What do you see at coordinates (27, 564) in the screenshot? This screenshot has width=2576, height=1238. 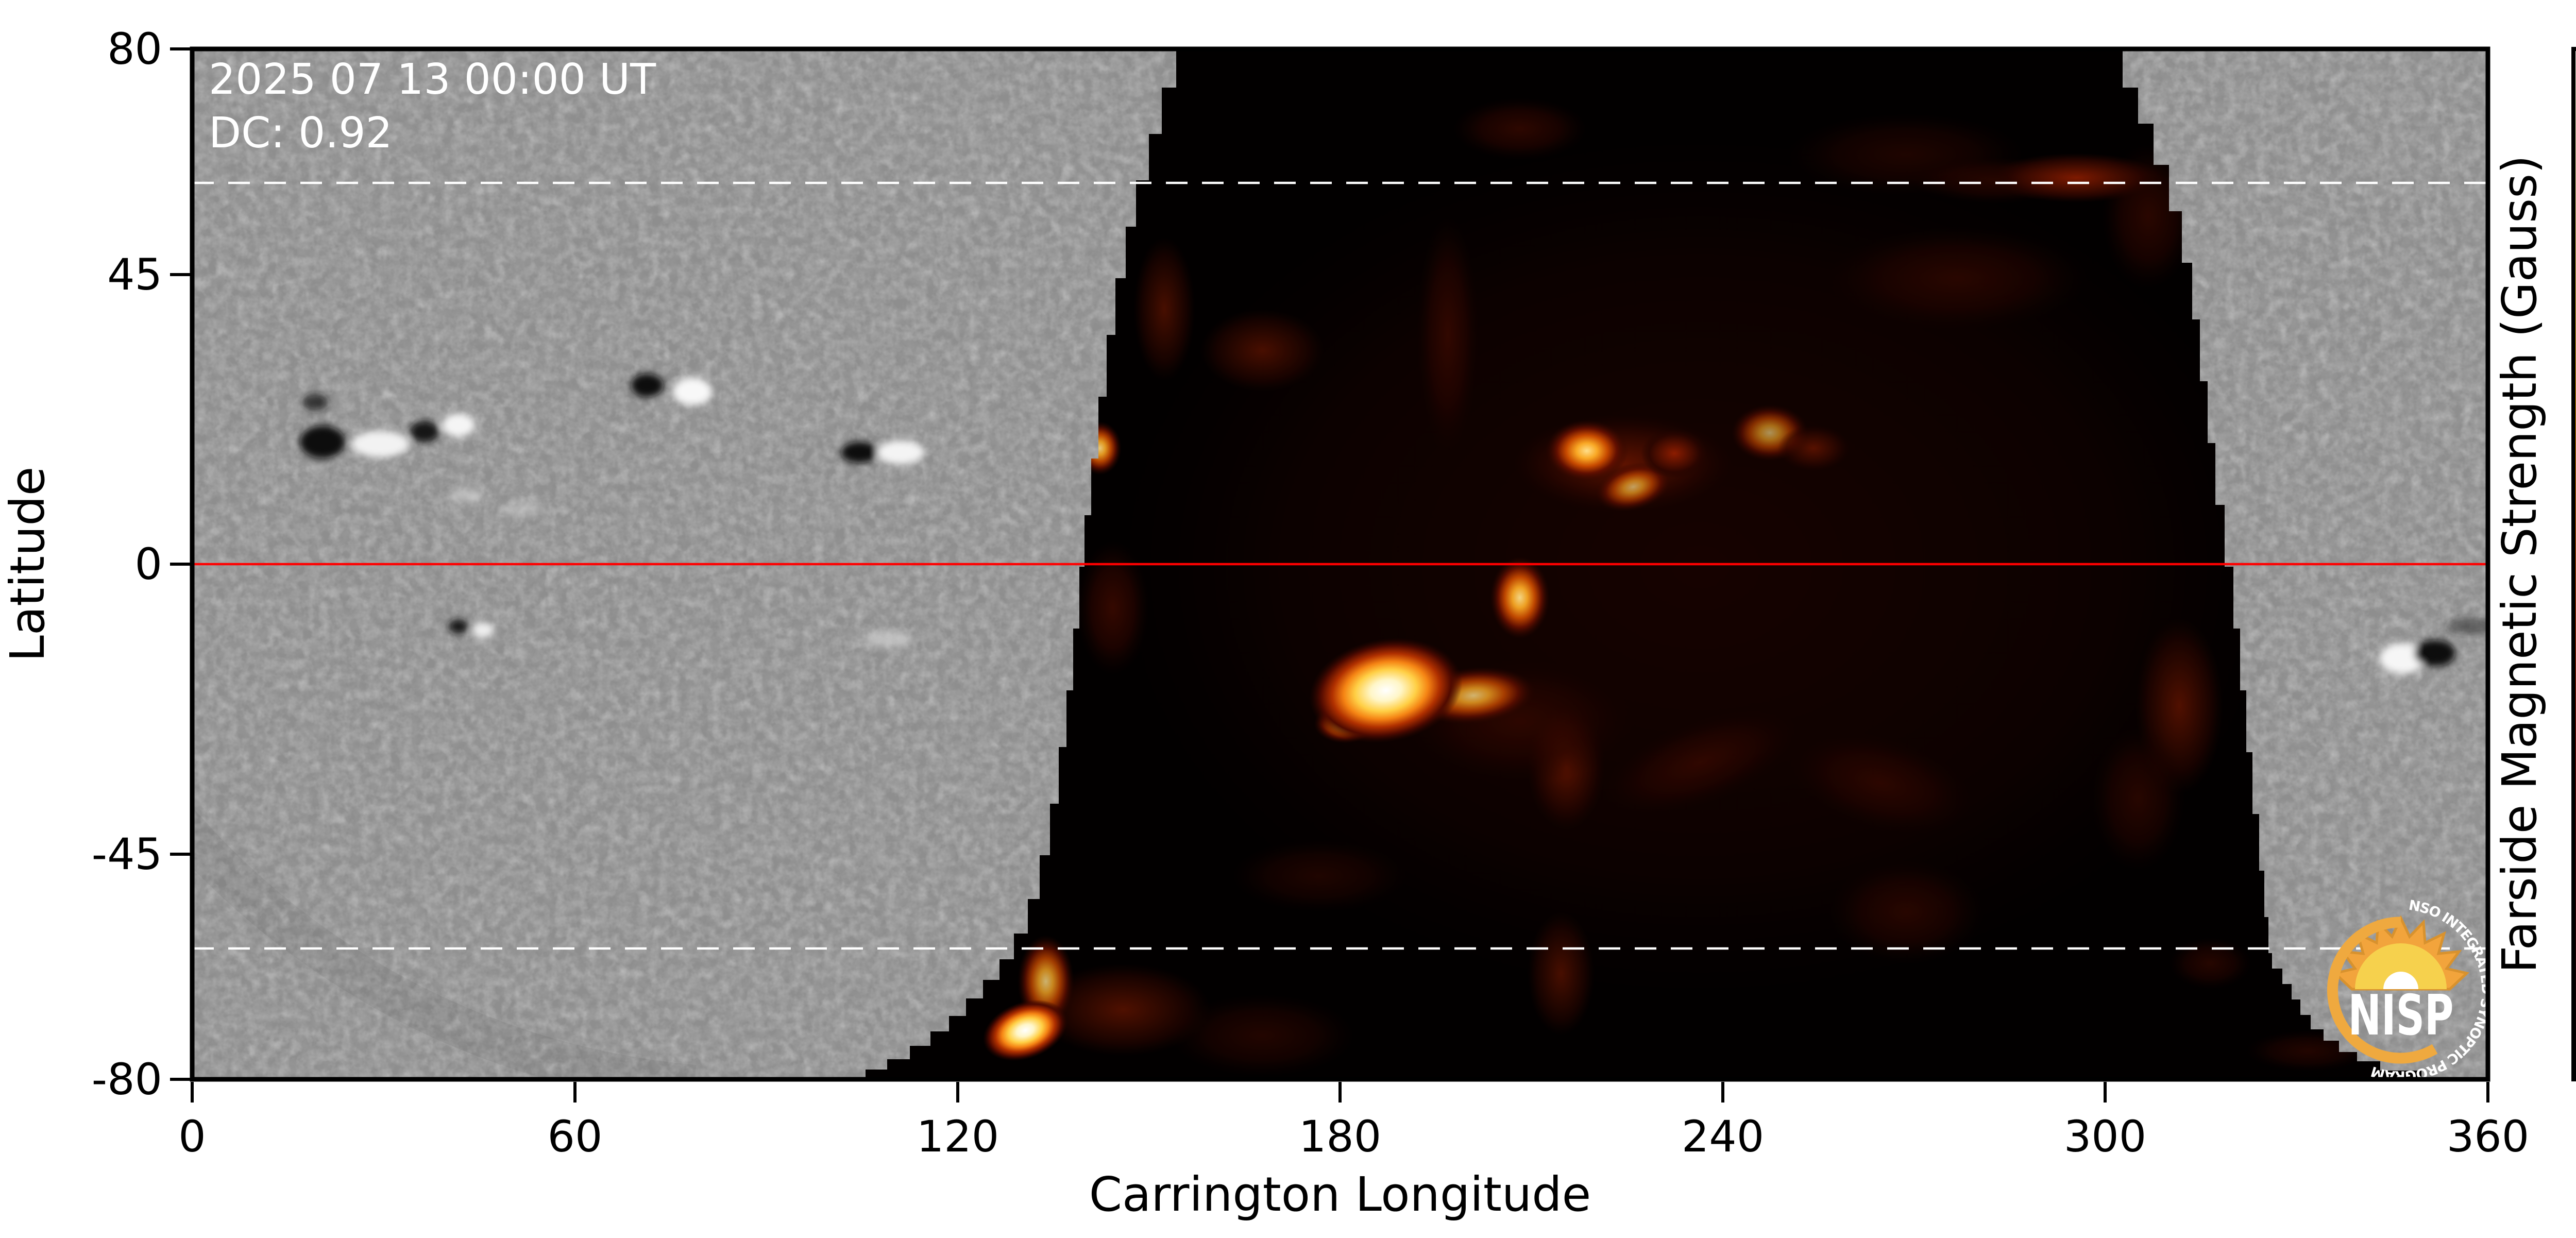 I see `y-axis-label: Latitude` at bounding box center [27, 564].